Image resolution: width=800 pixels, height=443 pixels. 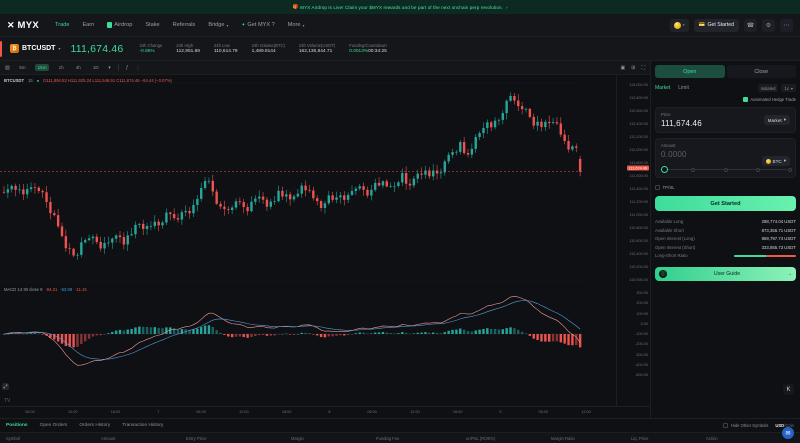 I want to click on amount-unit-selector: BTC ▾, so click(x=775, y=161).